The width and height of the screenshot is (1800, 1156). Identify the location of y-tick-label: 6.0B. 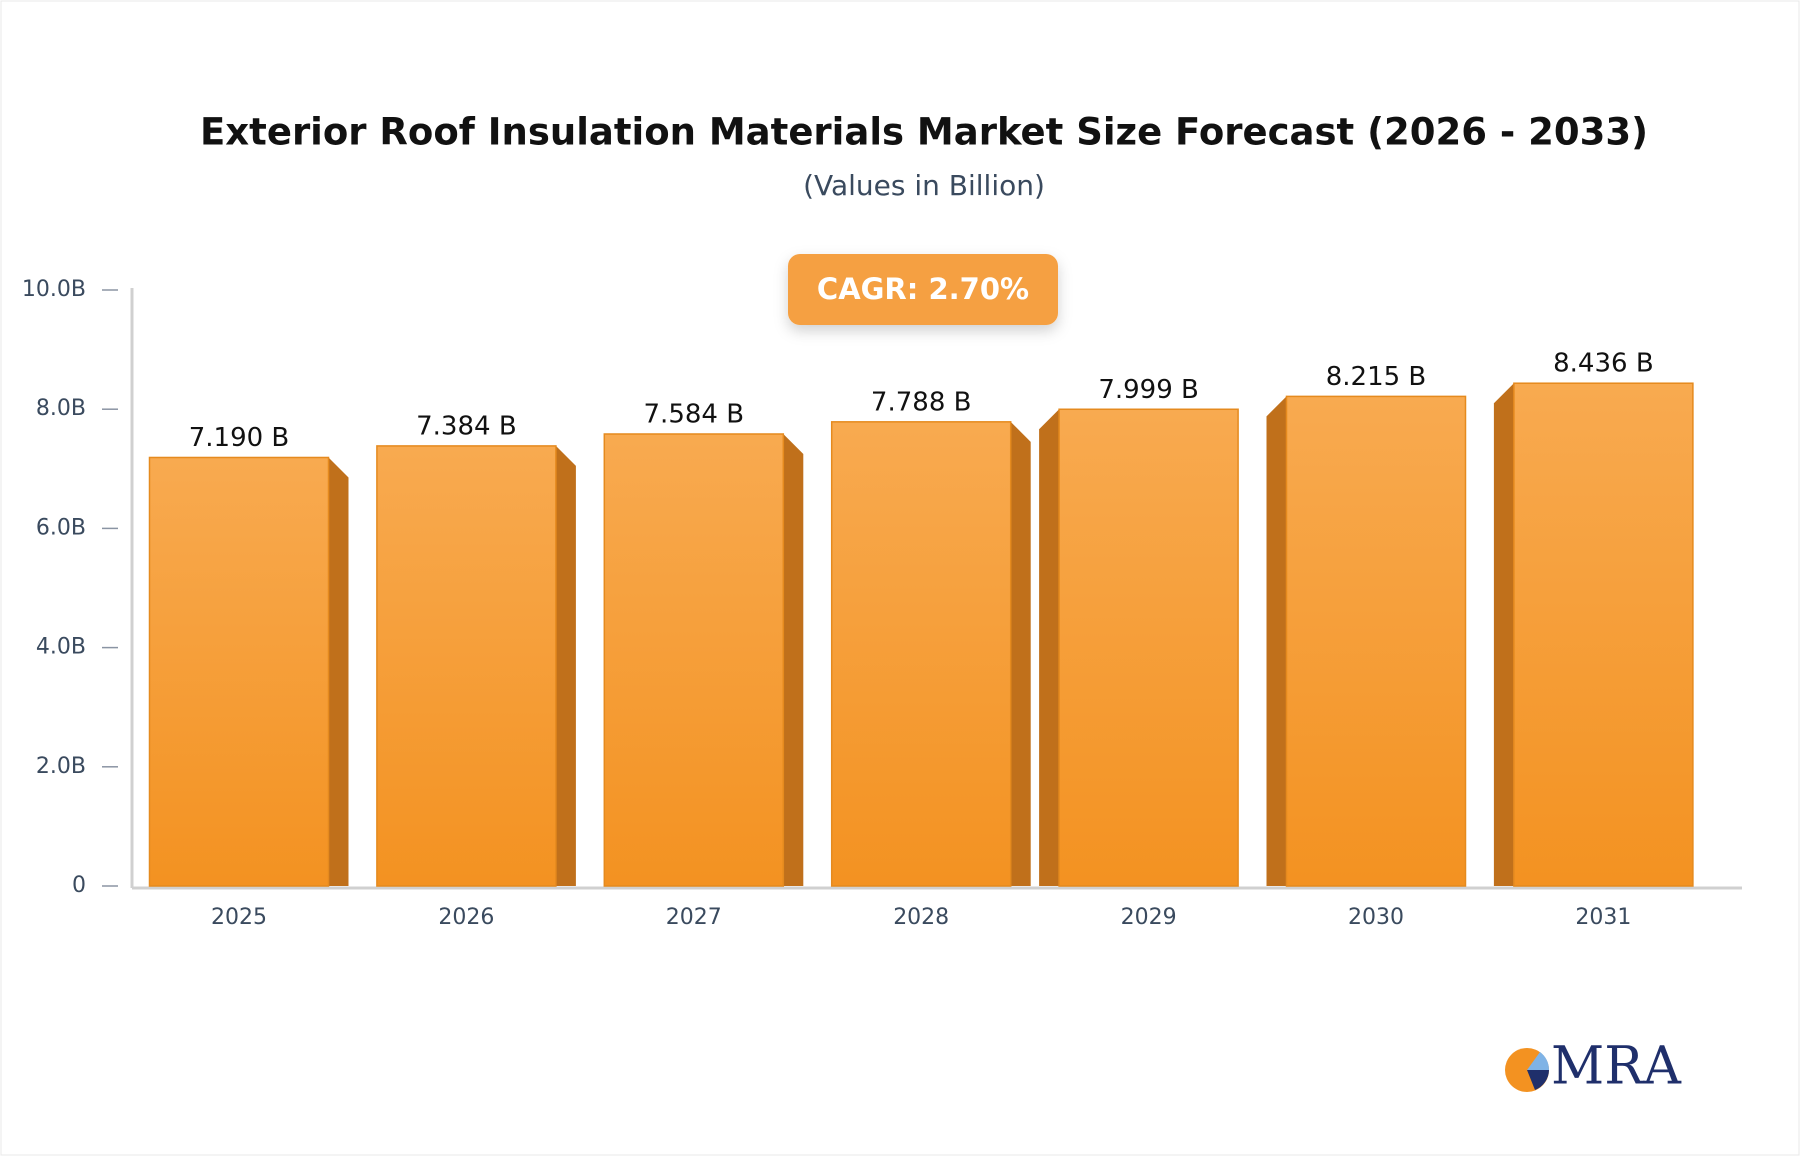
(61, 527).